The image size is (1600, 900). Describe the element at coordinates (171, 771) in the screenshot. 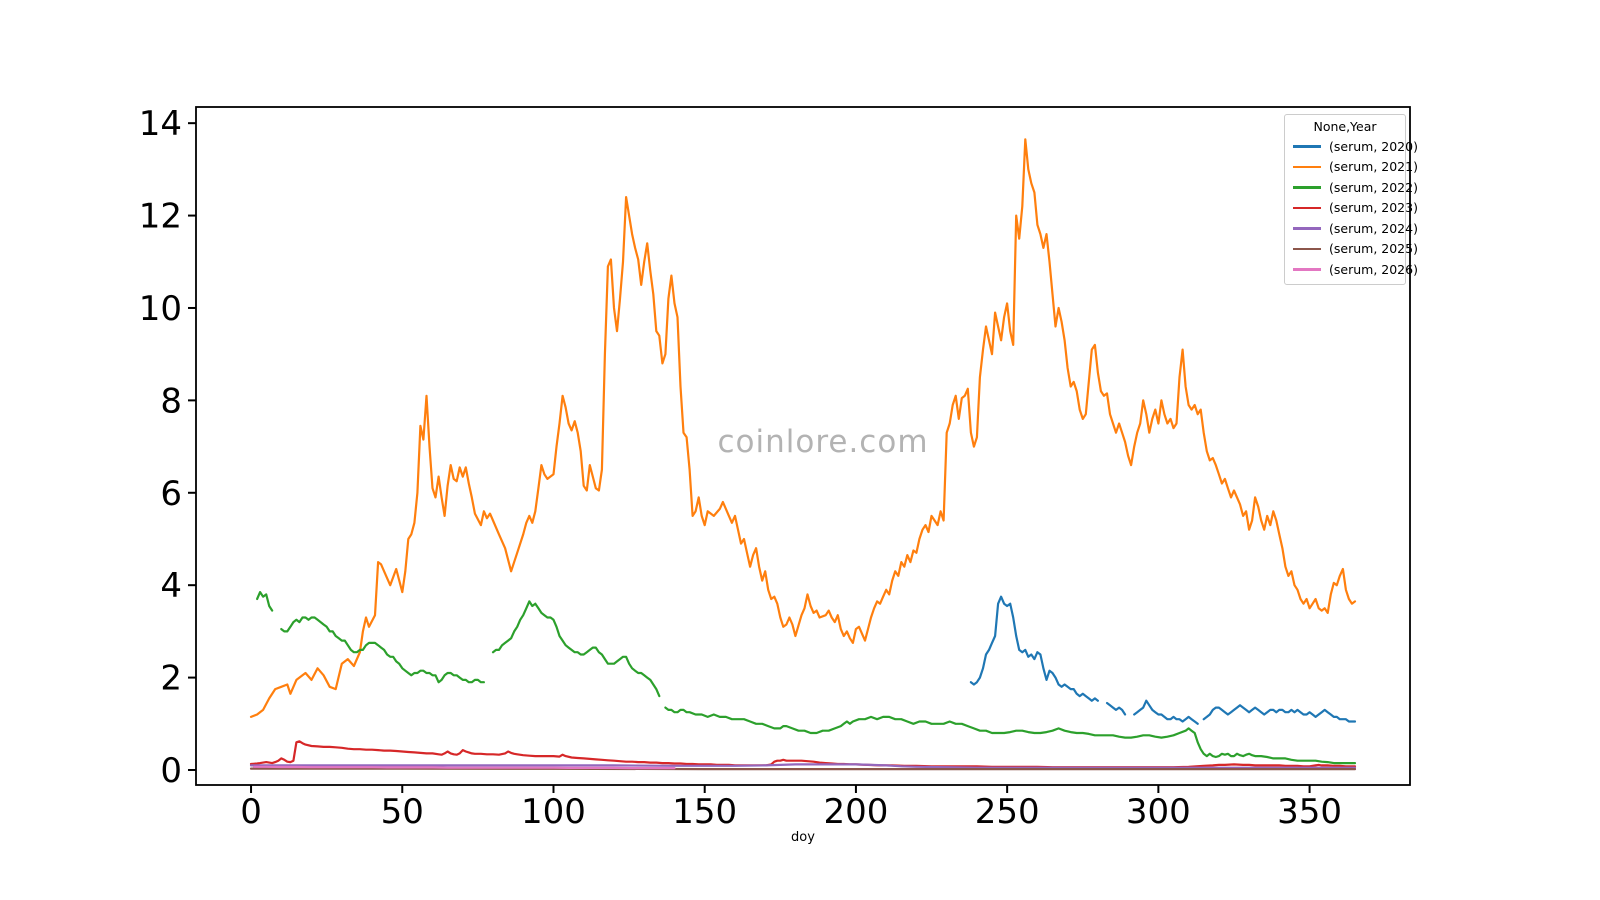

I see `y-tick-label: 0` at that location.